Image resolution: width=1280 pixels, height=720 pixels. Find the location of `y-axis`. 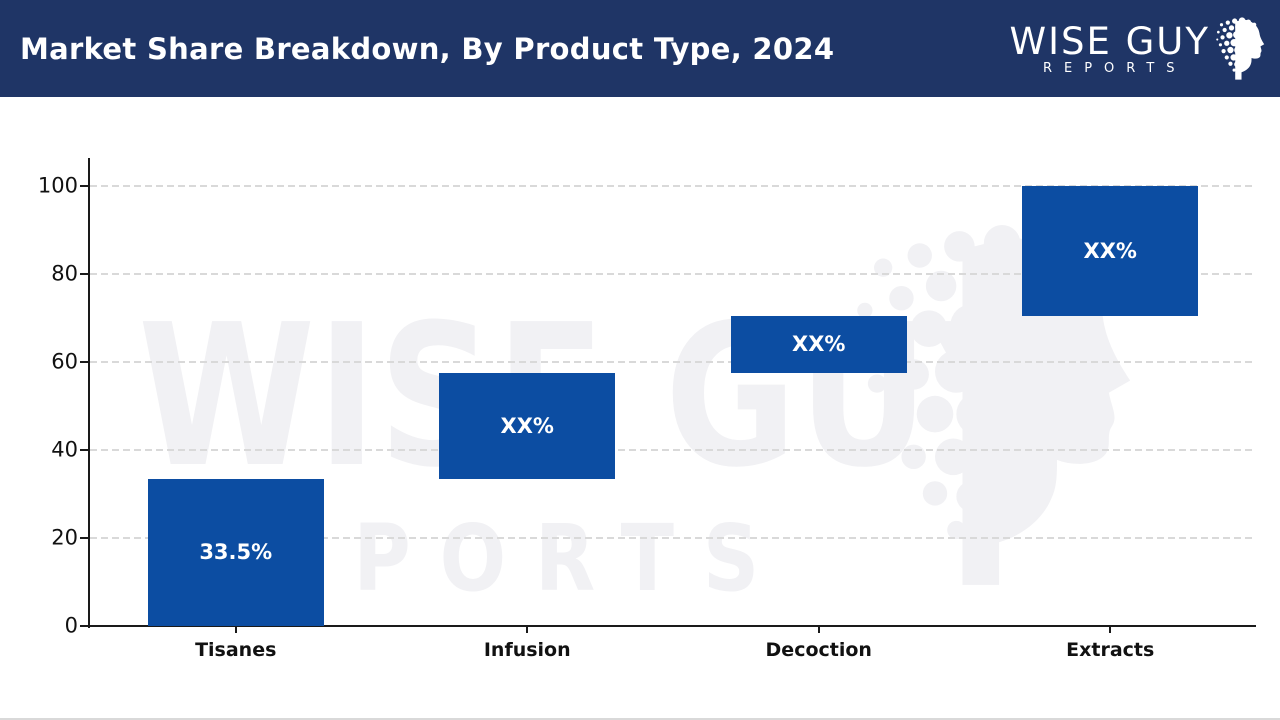

y-axis is located at coordinates (89, 393).